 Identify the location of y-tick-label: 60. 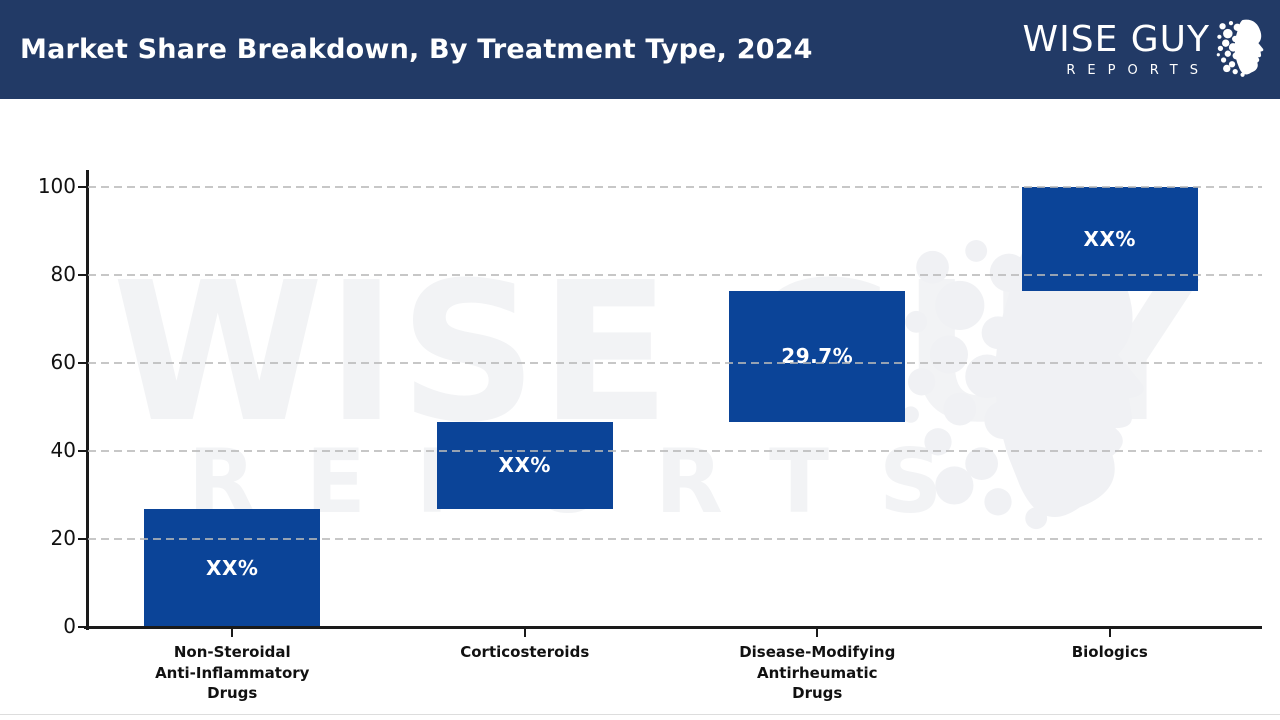
(63, 362).